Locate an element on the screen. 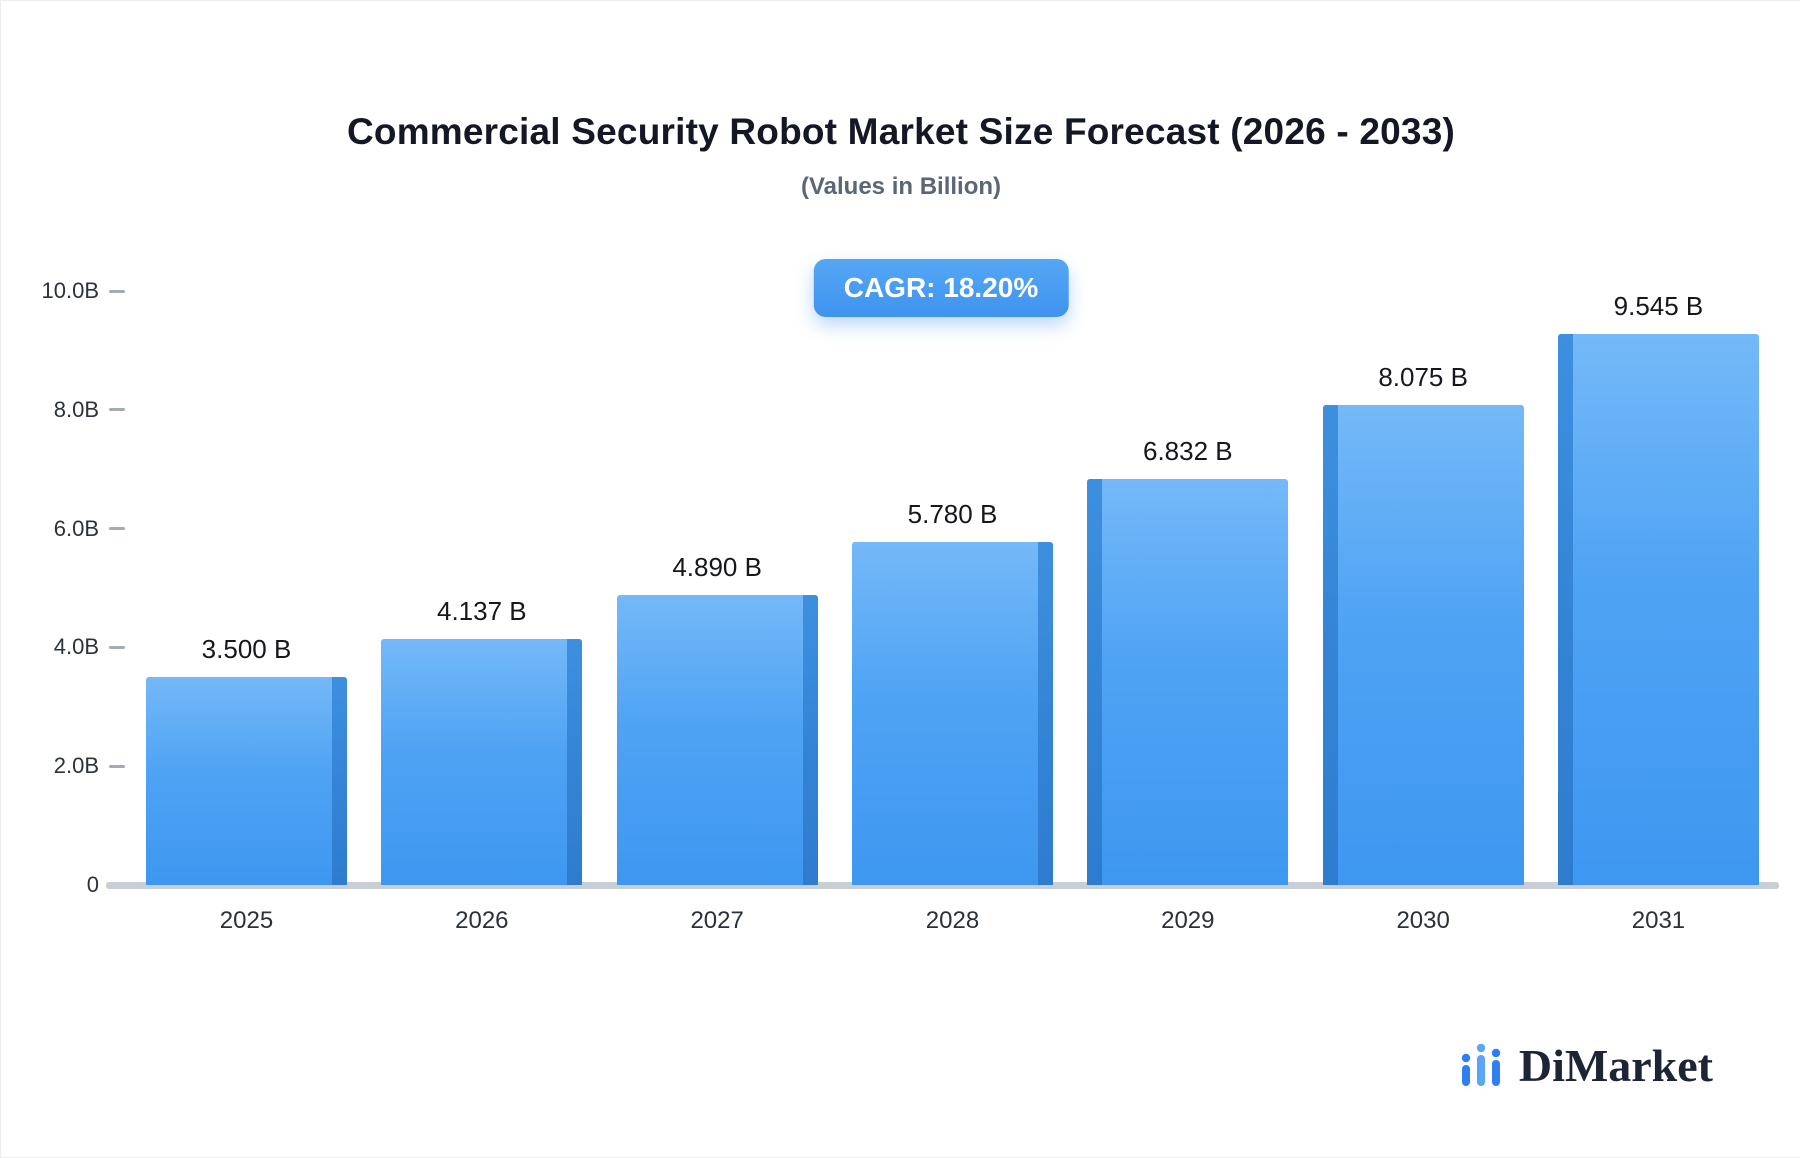 This screenshot has height=1158, width=1800. bar-group: 8.075 B 2030 is located at coordinates (1423, 612).